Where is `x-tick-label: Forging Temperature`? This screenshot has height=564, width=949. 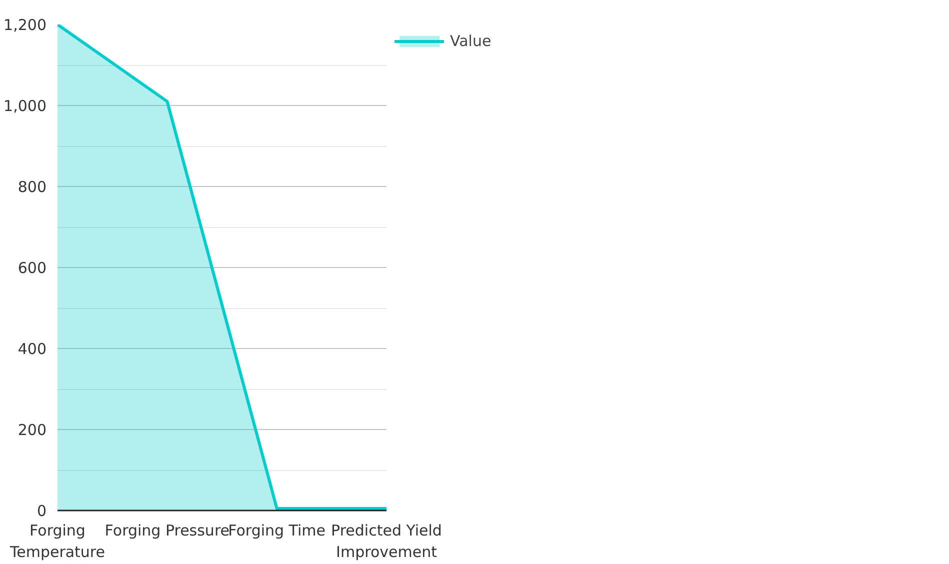 x-tick-label: Forging Temperature is located at coordinates (57, 542).